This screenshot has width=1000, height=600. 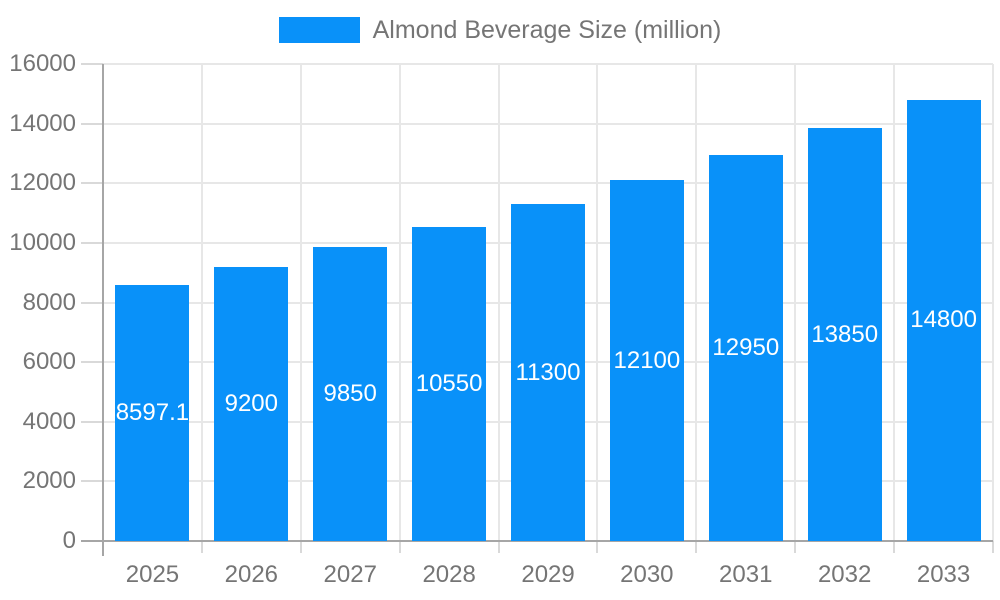 What do you see at coordinates (844, 574) in the screenshot?
I see `x-axis-label: 2032` at bounding box center [844, 574].